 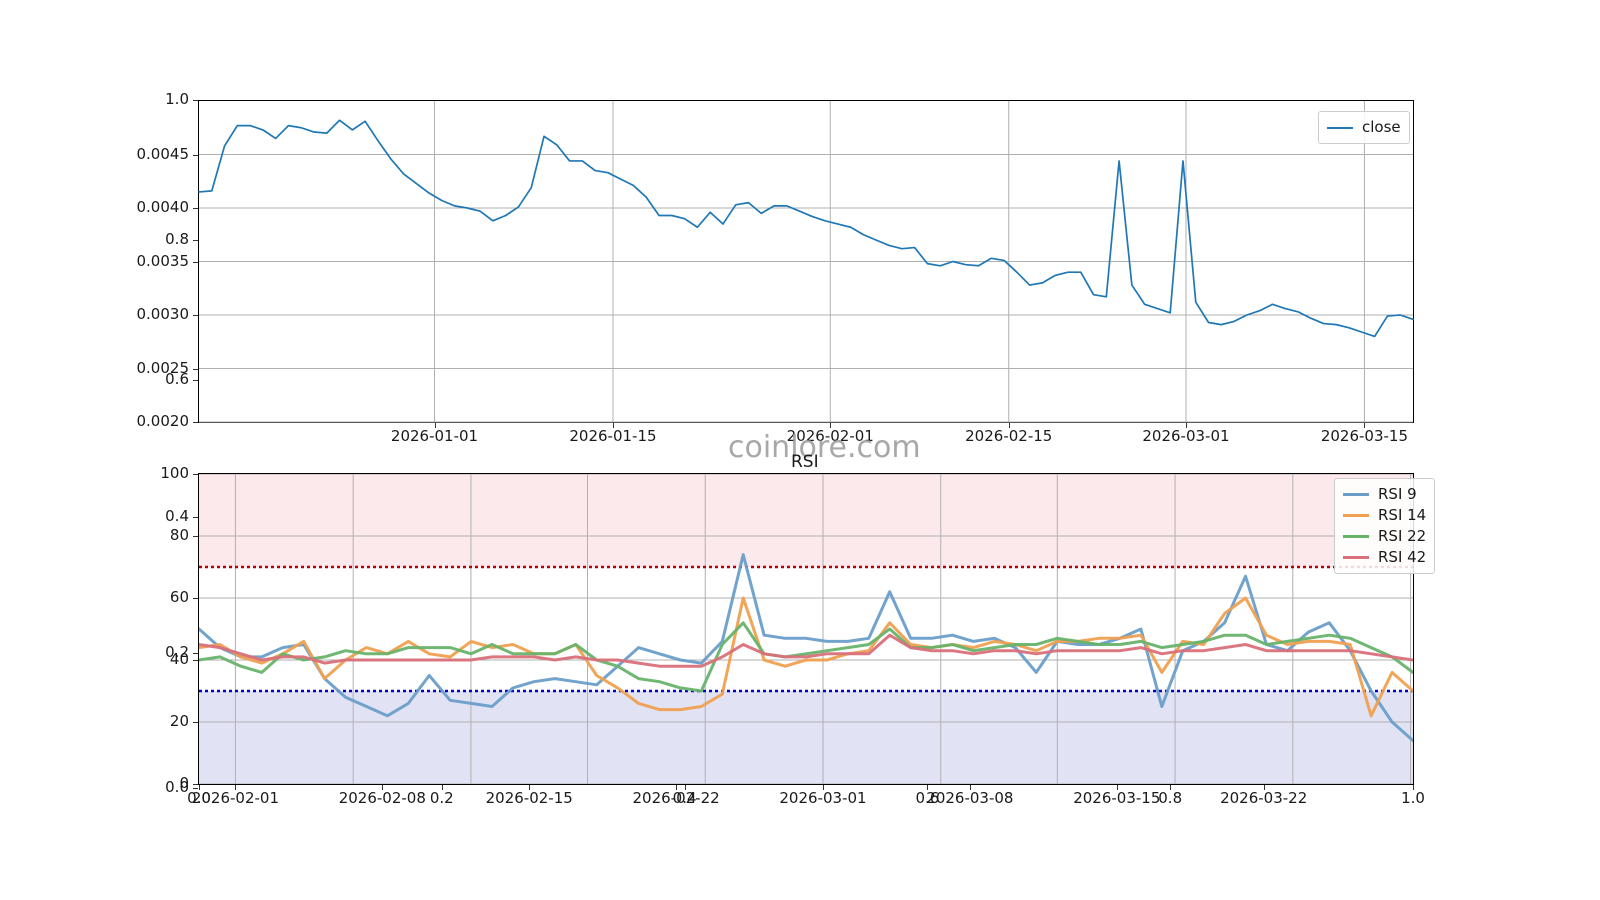 What do you see at coordinates (805, 462) in the screenshot?
I see `rsi-panel-title: RSI` at bounding box center [805, 462].